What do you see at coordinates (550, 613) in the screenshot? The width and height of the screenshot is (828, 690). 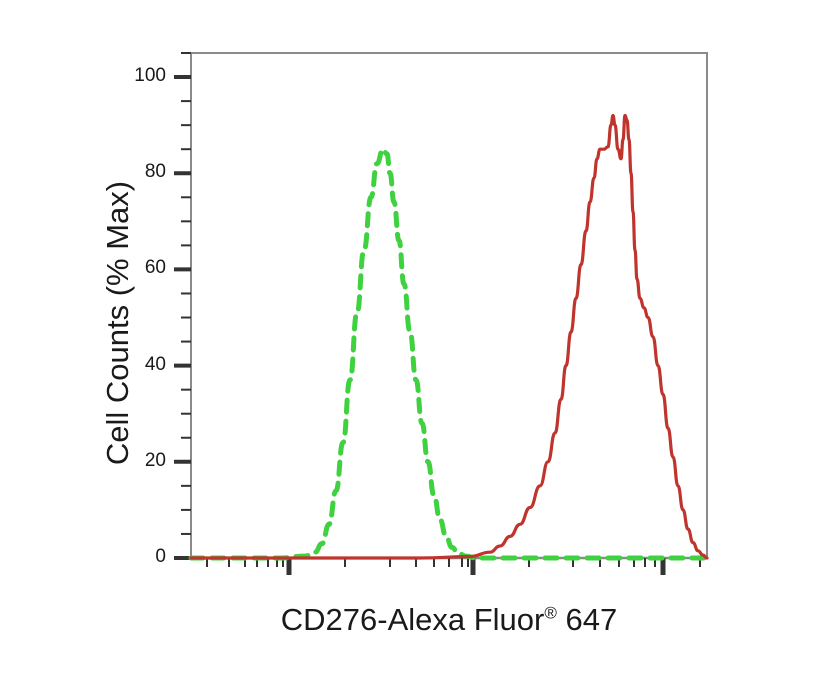 I see `registered-trademark-icon: ®` at bounding box center [550, 613].